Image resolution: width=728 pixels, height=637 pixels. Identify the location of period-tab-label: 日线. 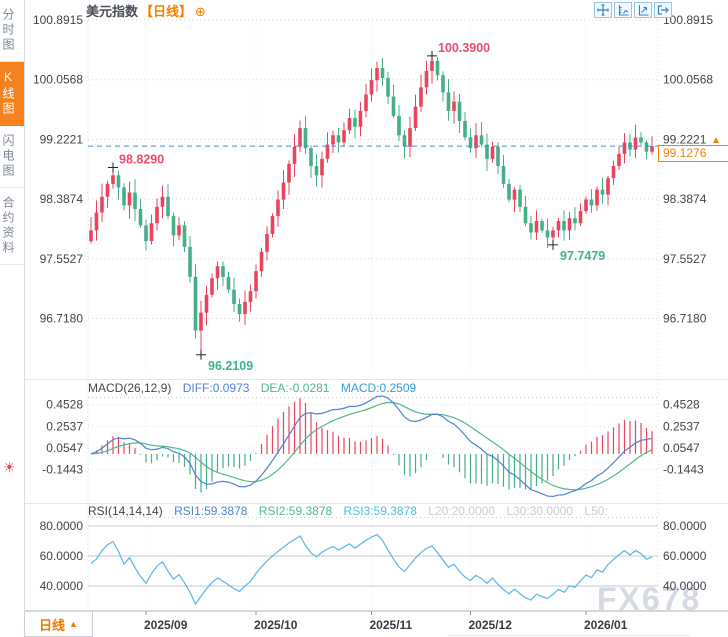
(52, 625).